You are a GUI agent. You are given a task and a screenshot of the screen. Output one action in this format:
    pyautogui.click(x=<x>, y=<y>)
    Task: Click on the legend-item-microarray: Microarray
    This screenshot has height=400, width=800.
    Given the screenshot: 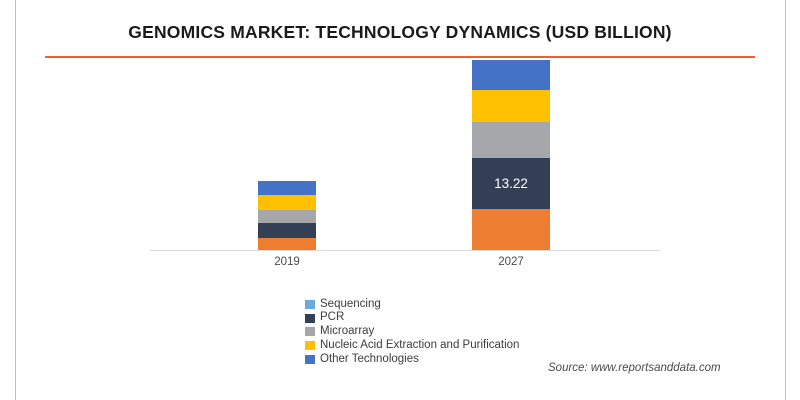 What is the action you would take?
    pyautogui.click(x=412, y=332)
    